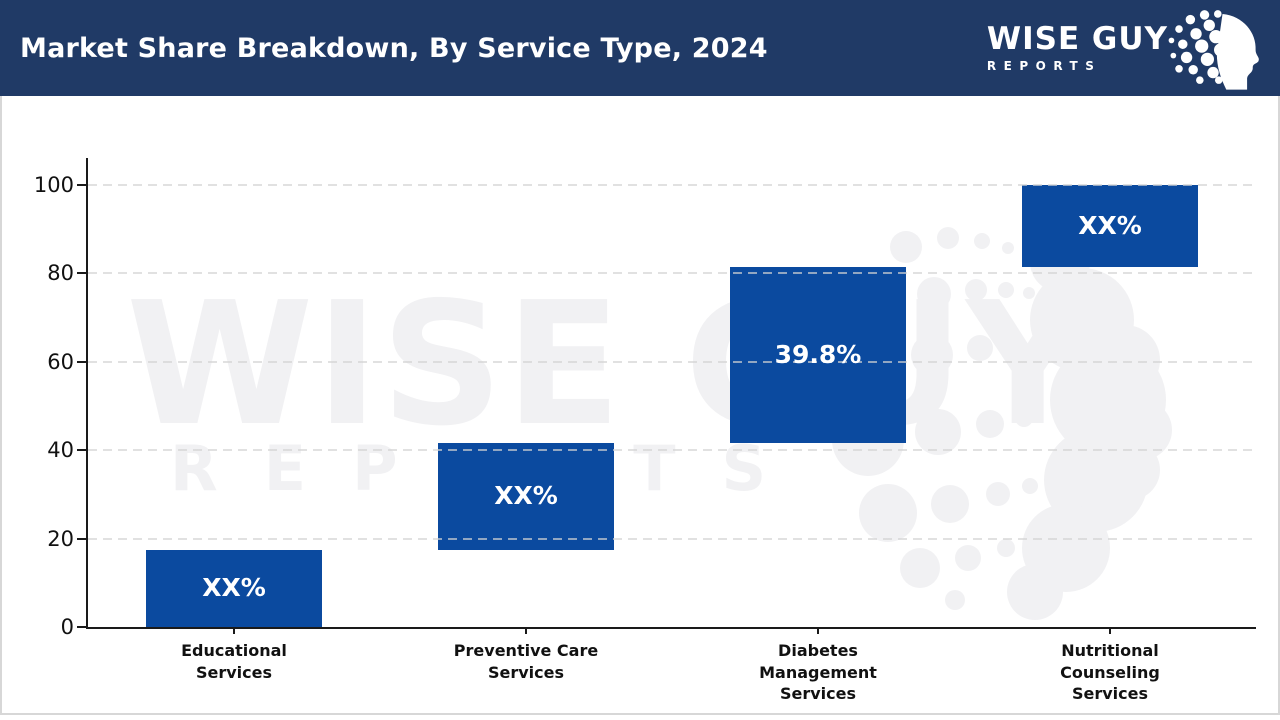  Describe the element at coordinates (1110, 672) in the screenshot. I see `category-label: Nutritional Counseling Services` at that location.